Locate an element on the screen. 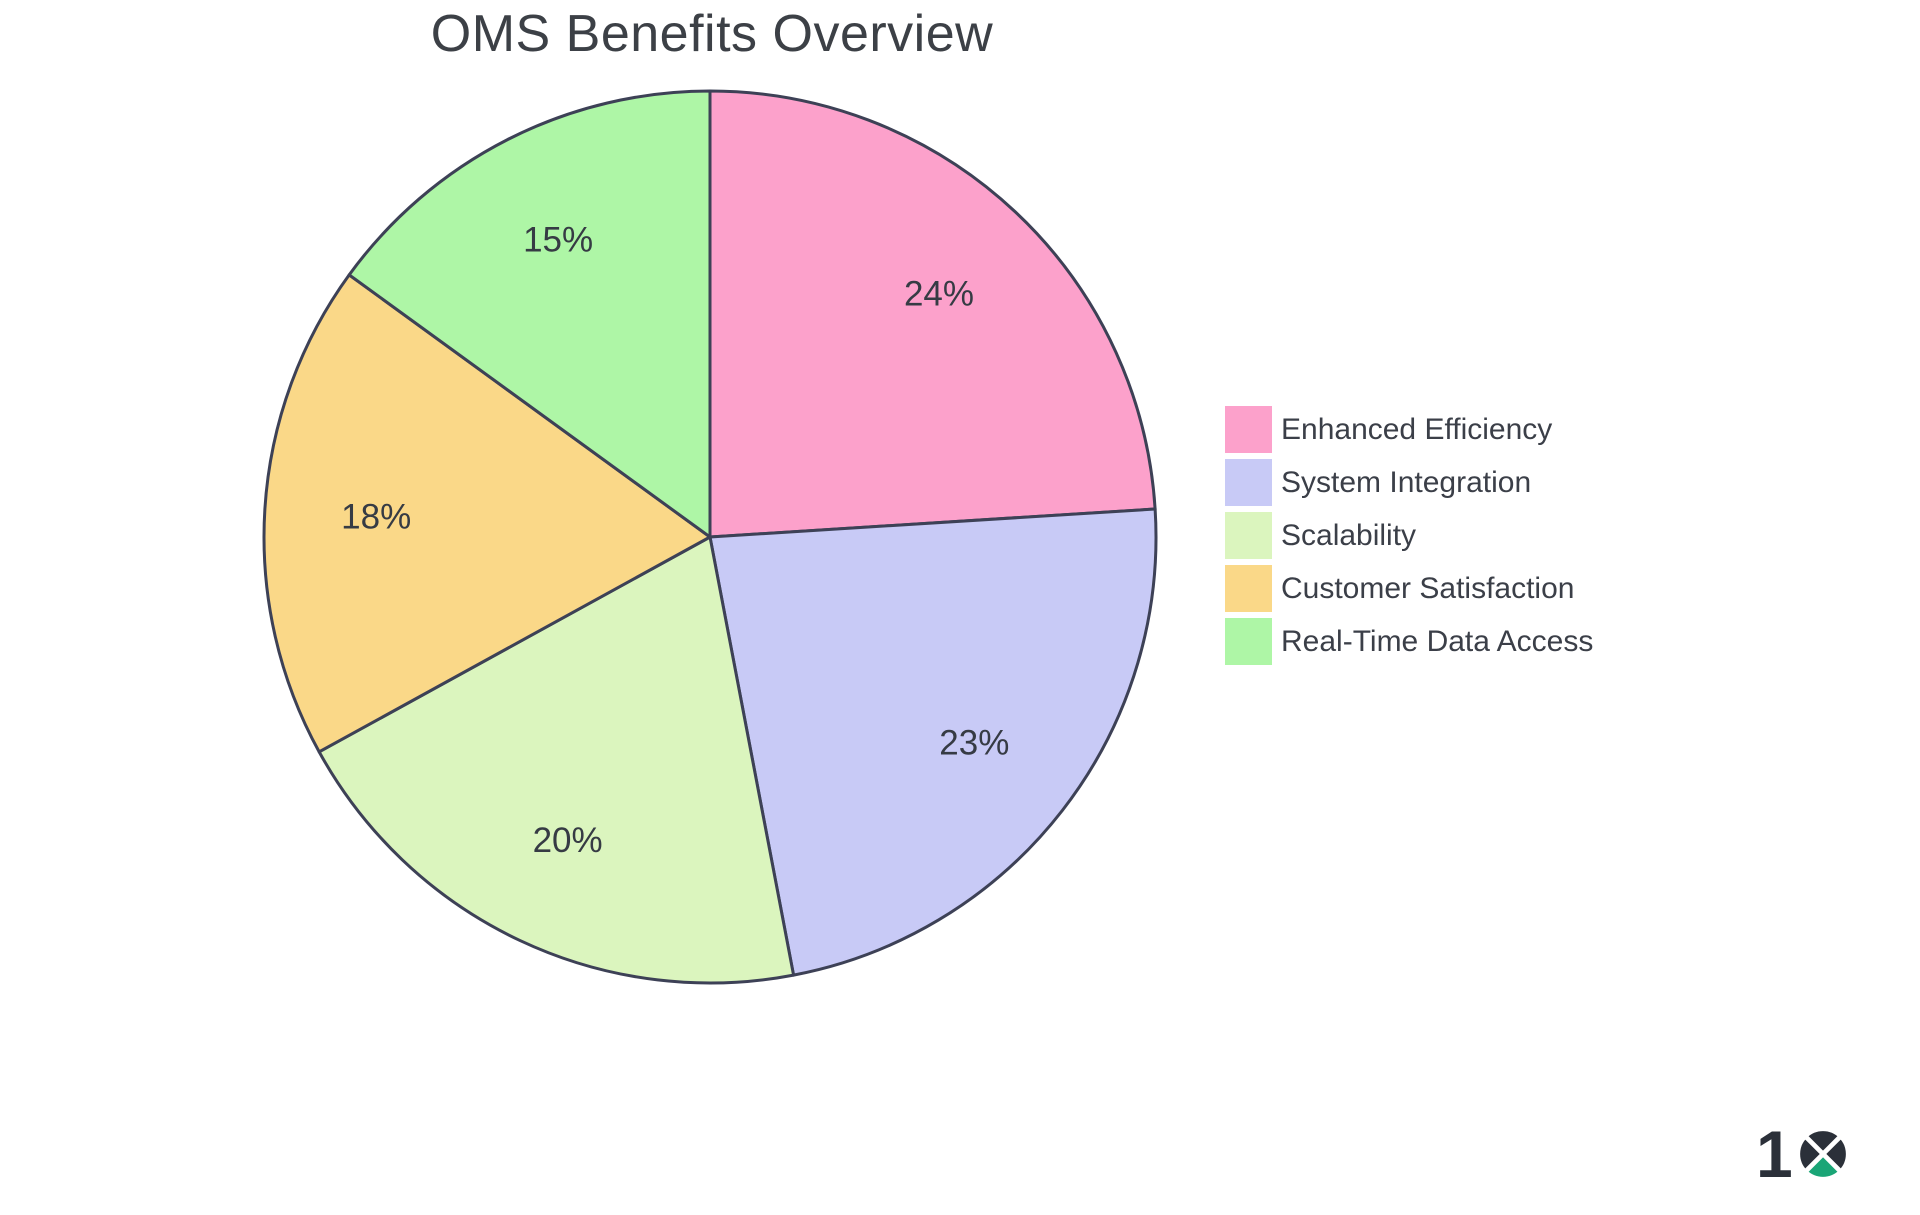 The width and height of the screenshot is (1920, 1215). pie-slice-real-time-data-access is located at coordinates (529, 314).